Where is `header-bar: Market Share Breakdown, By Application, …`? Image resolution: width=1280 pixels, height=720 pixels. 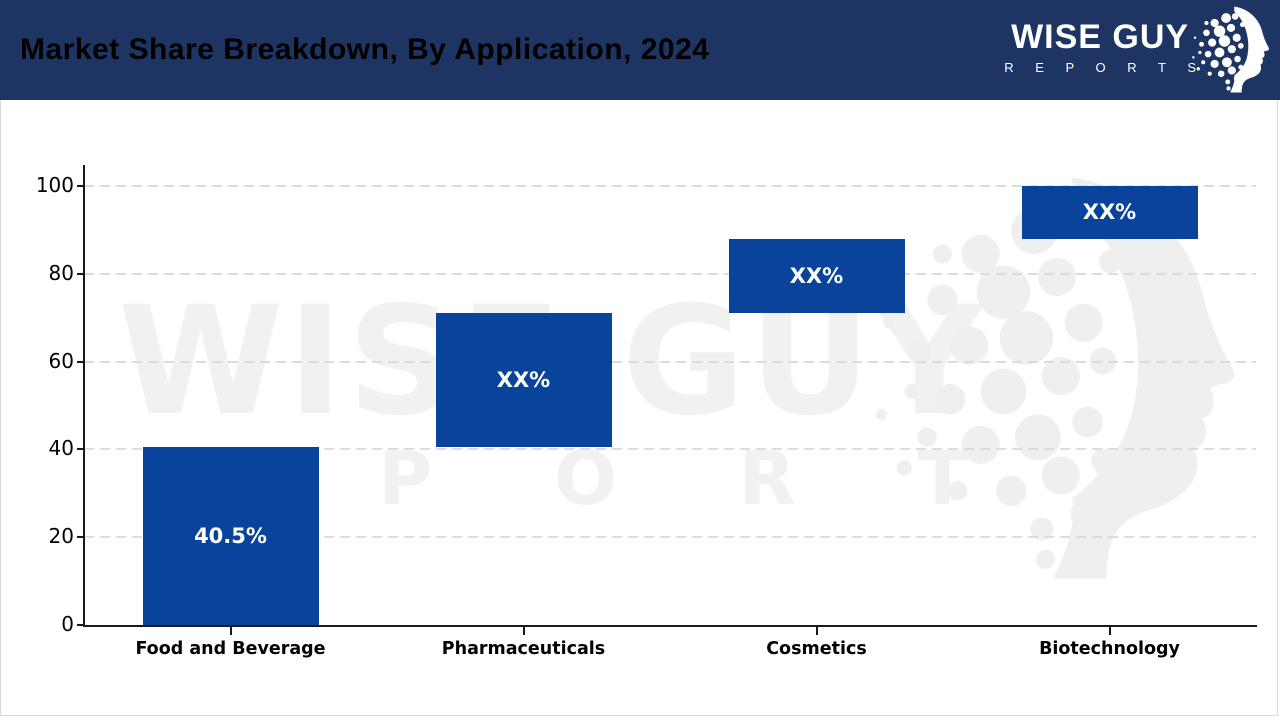
header-bar: Market Share Breakdown, By Application, … is located at coordinates (640, 50).